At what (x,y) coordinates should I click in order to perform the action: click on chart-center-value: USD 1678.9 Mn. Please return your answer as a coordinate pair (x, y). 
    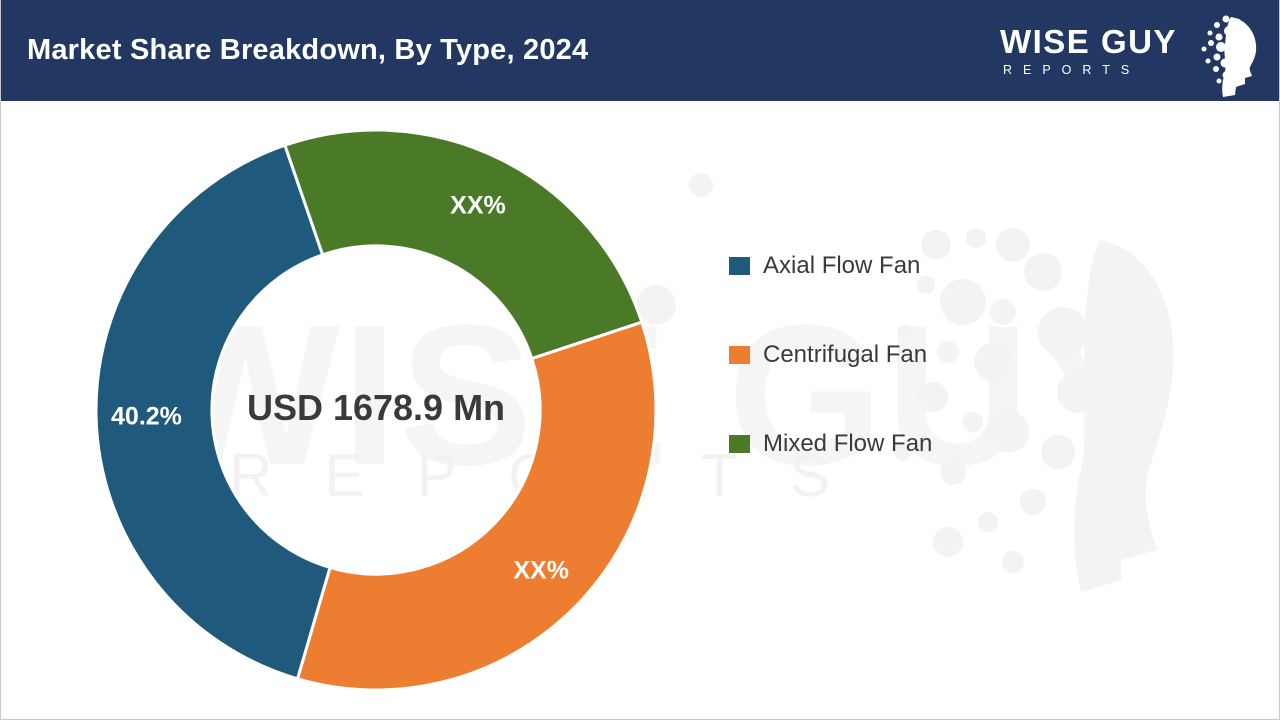
    Looking at the image, I should click on (376, 407).